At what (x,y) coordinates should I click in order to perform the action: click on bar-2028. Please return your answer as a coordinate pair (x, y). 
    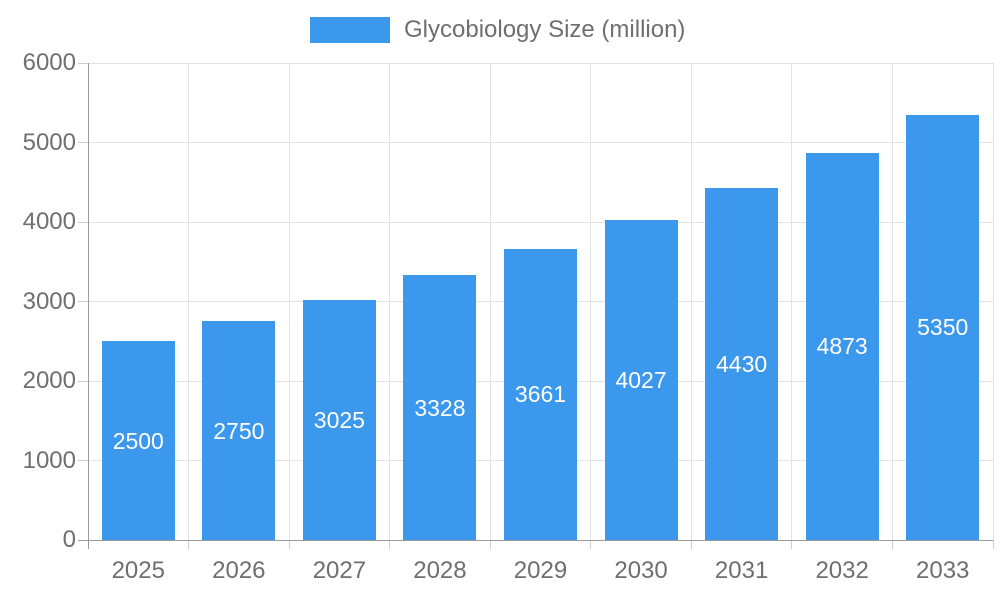
    Looking at the image, I should click on (440, 407).